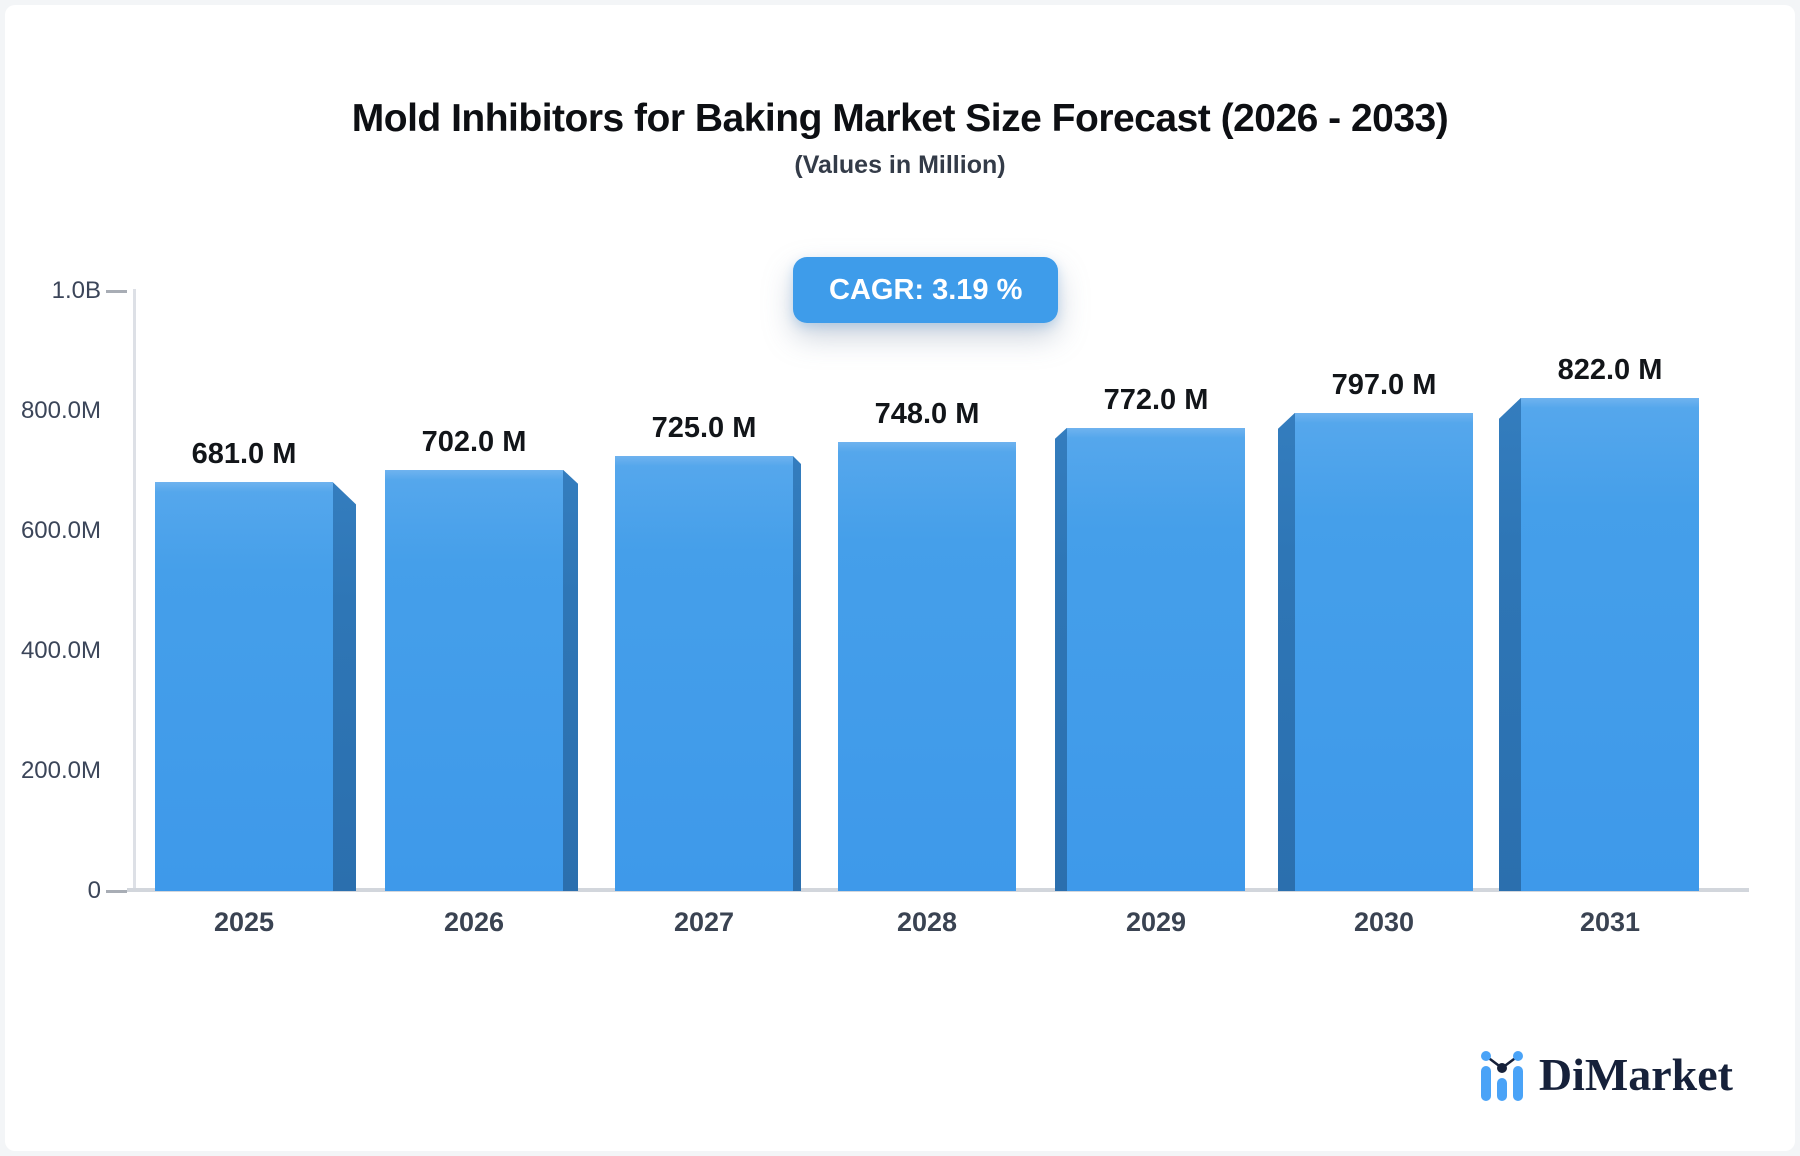 Image resolution: width=1800 pixels, height=1156 pixels. Describe the element at coordinates (116, 291) in the screenshot. I see `y-axis-tick-1.0B` at that location.